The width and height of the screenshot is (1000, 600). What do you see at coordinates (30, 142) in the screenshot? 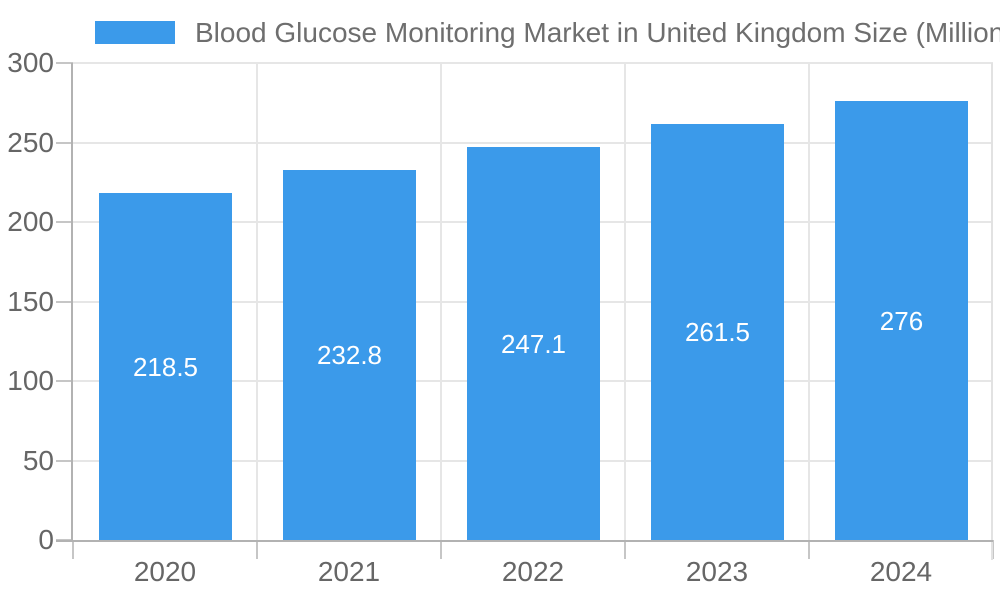
I see `y-axis-label: 250` at bounding box center [30, 142].